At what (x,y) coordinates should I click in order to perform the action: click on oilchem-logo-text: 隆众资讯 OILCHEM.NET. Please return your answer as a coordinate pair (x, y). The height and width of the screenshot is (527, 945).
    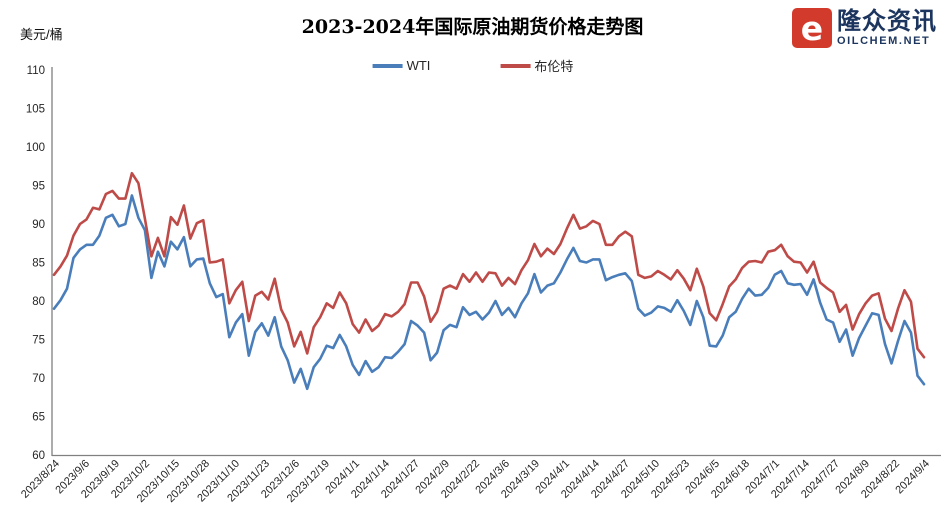
    Looking at the image, I should click on (887, 27).